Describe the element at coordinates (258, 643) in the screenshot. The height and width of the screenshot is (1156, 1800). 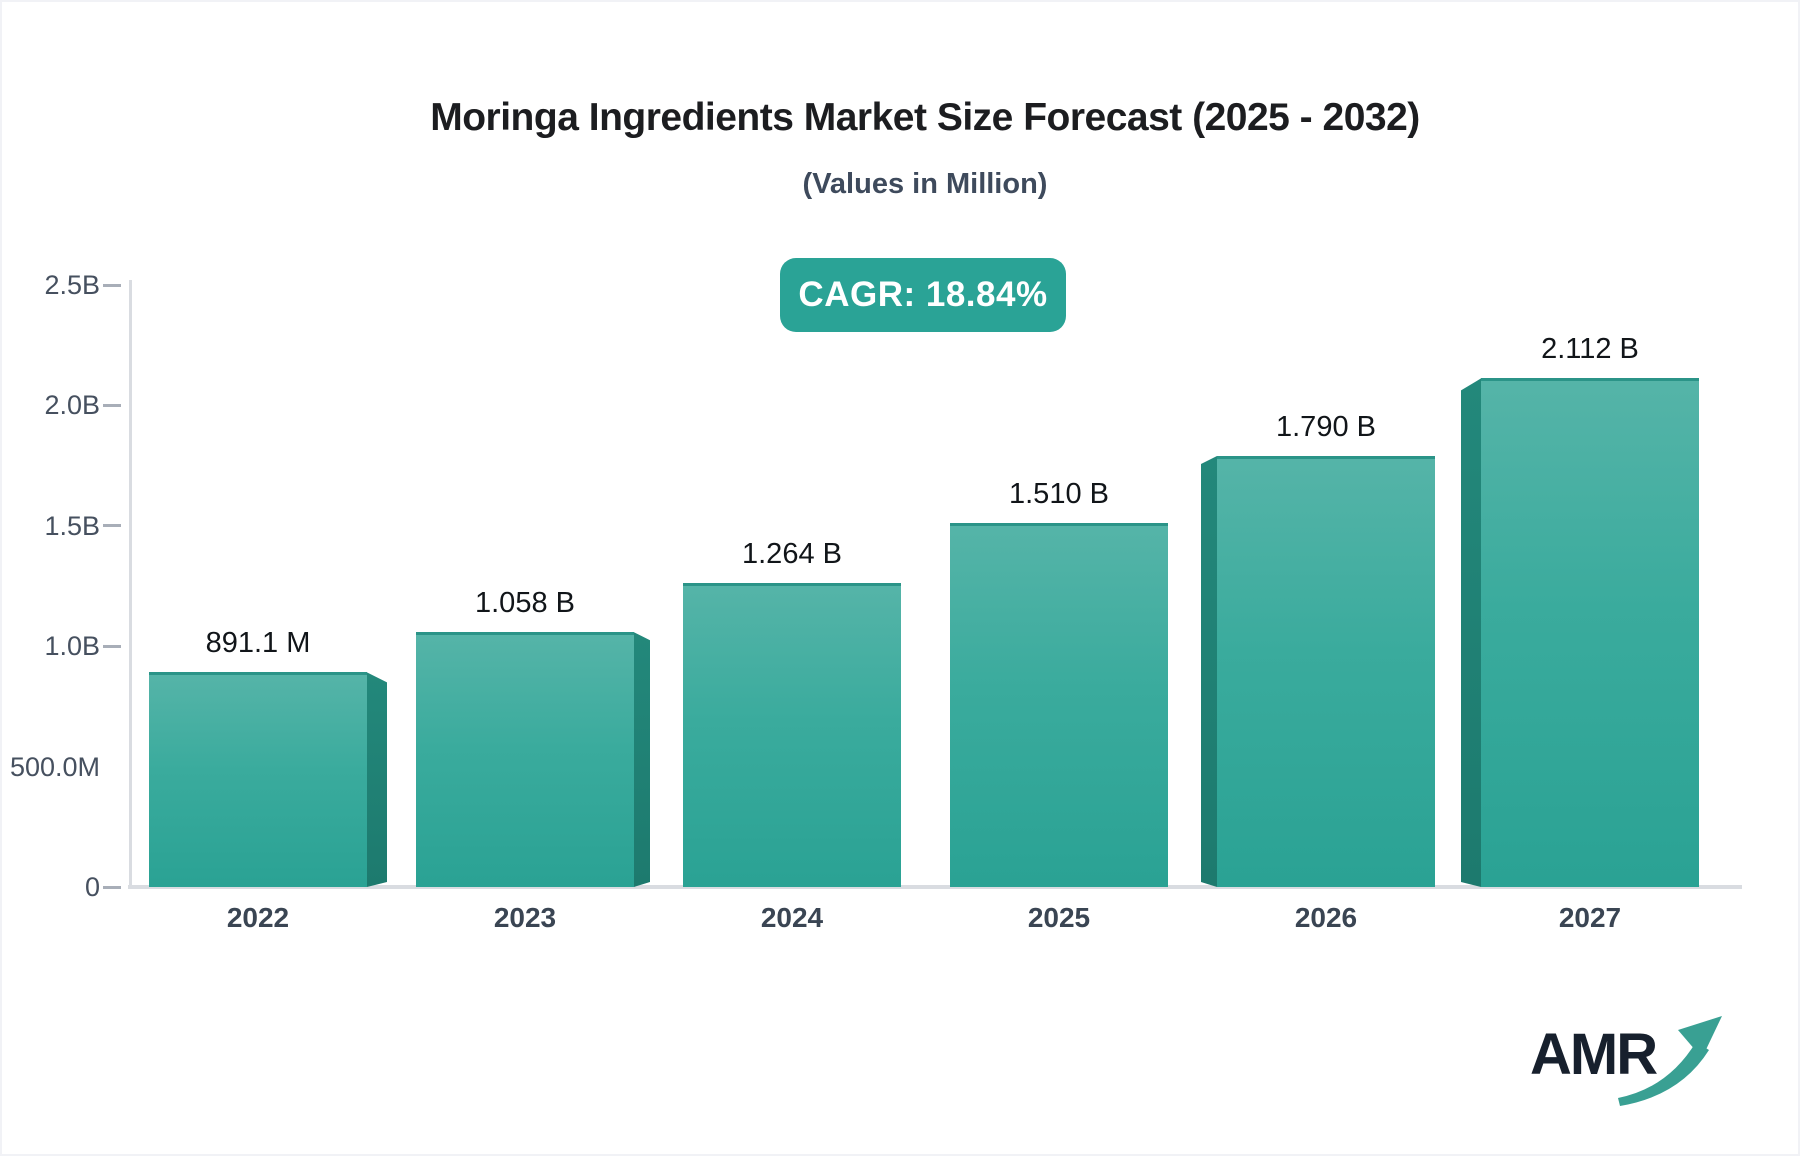
I see `bar-value-label: 891.1 M` at that location.